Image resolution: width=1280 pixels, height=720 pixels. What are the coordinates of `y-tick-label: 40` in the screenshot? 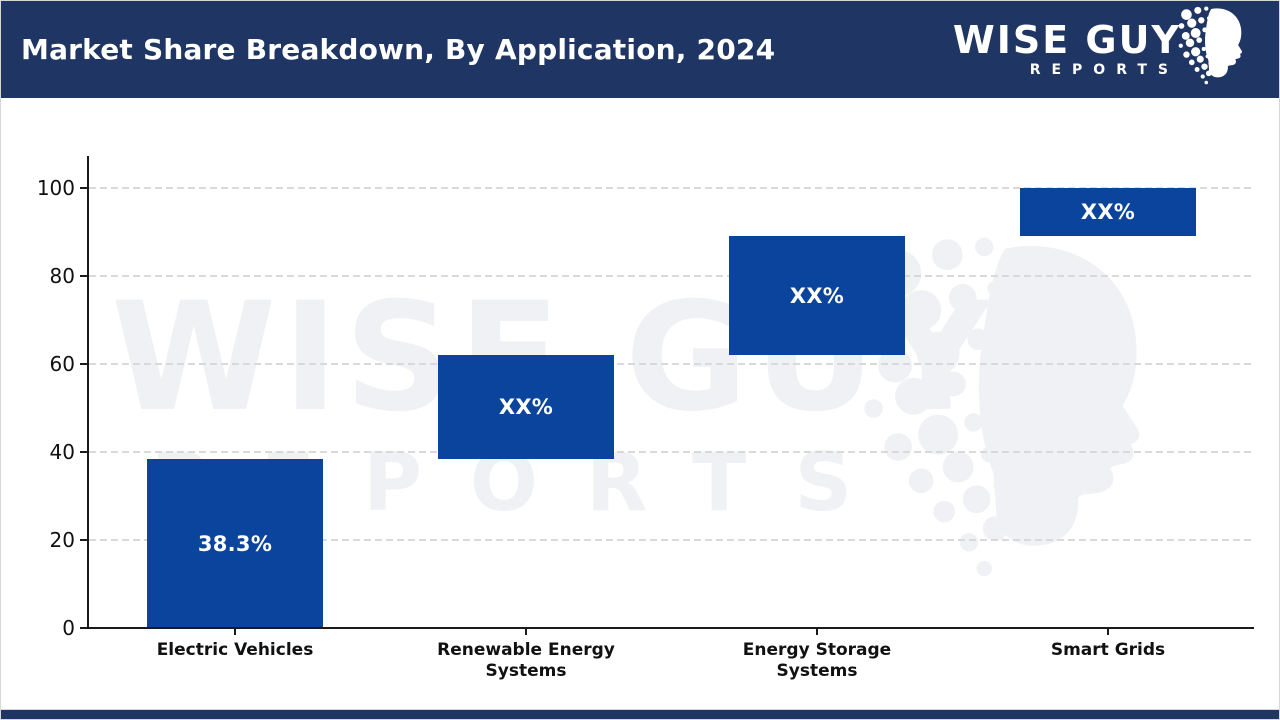 It's located at (62, 452).